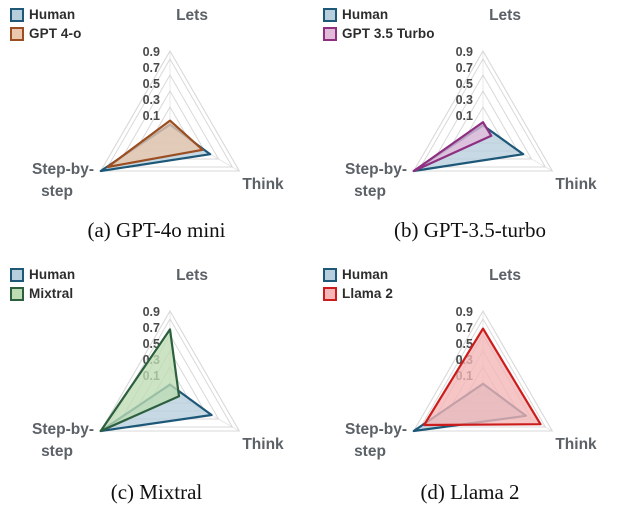 The width and height of the screenshot is (627, 519). I want to click on legend-label: Mixtral, so click(51, 294).